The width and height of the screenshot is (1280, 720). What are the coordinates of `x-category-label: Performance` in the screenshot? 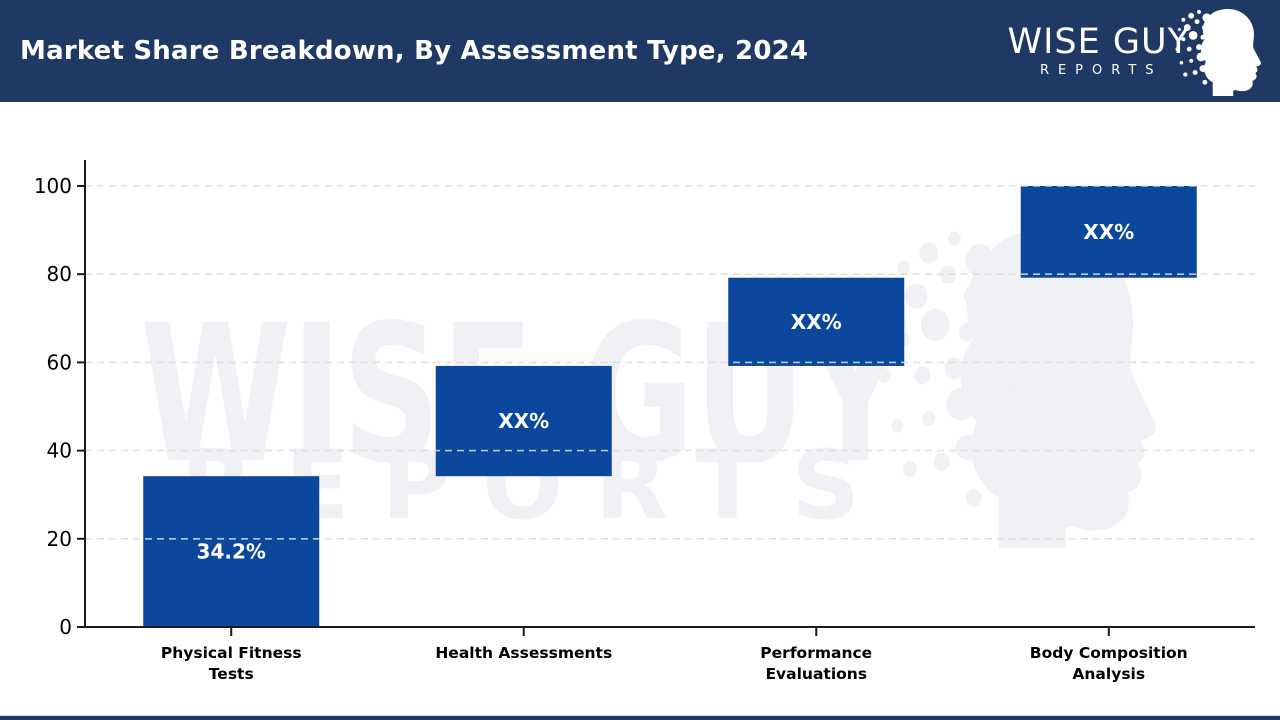 It's located at (816, 653).